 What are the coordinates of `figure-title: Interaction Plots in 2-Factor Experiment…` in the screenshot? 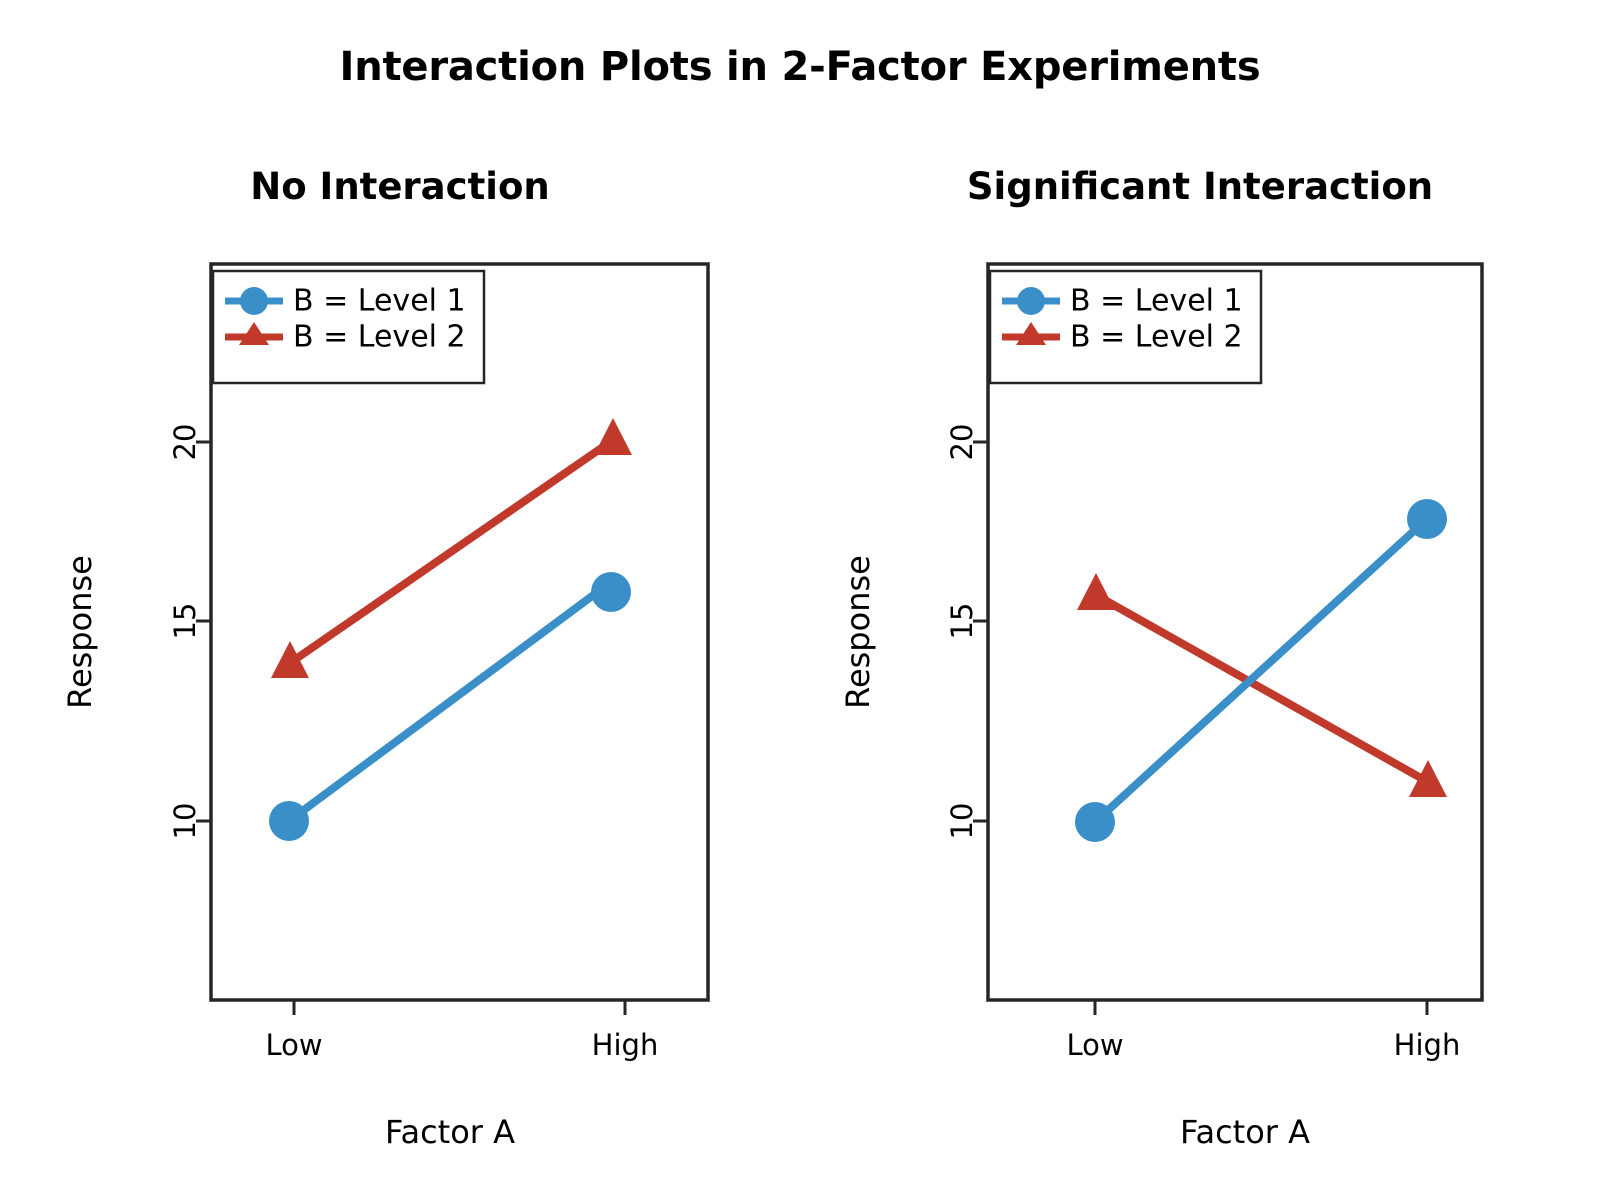 It's located at (800, 67).